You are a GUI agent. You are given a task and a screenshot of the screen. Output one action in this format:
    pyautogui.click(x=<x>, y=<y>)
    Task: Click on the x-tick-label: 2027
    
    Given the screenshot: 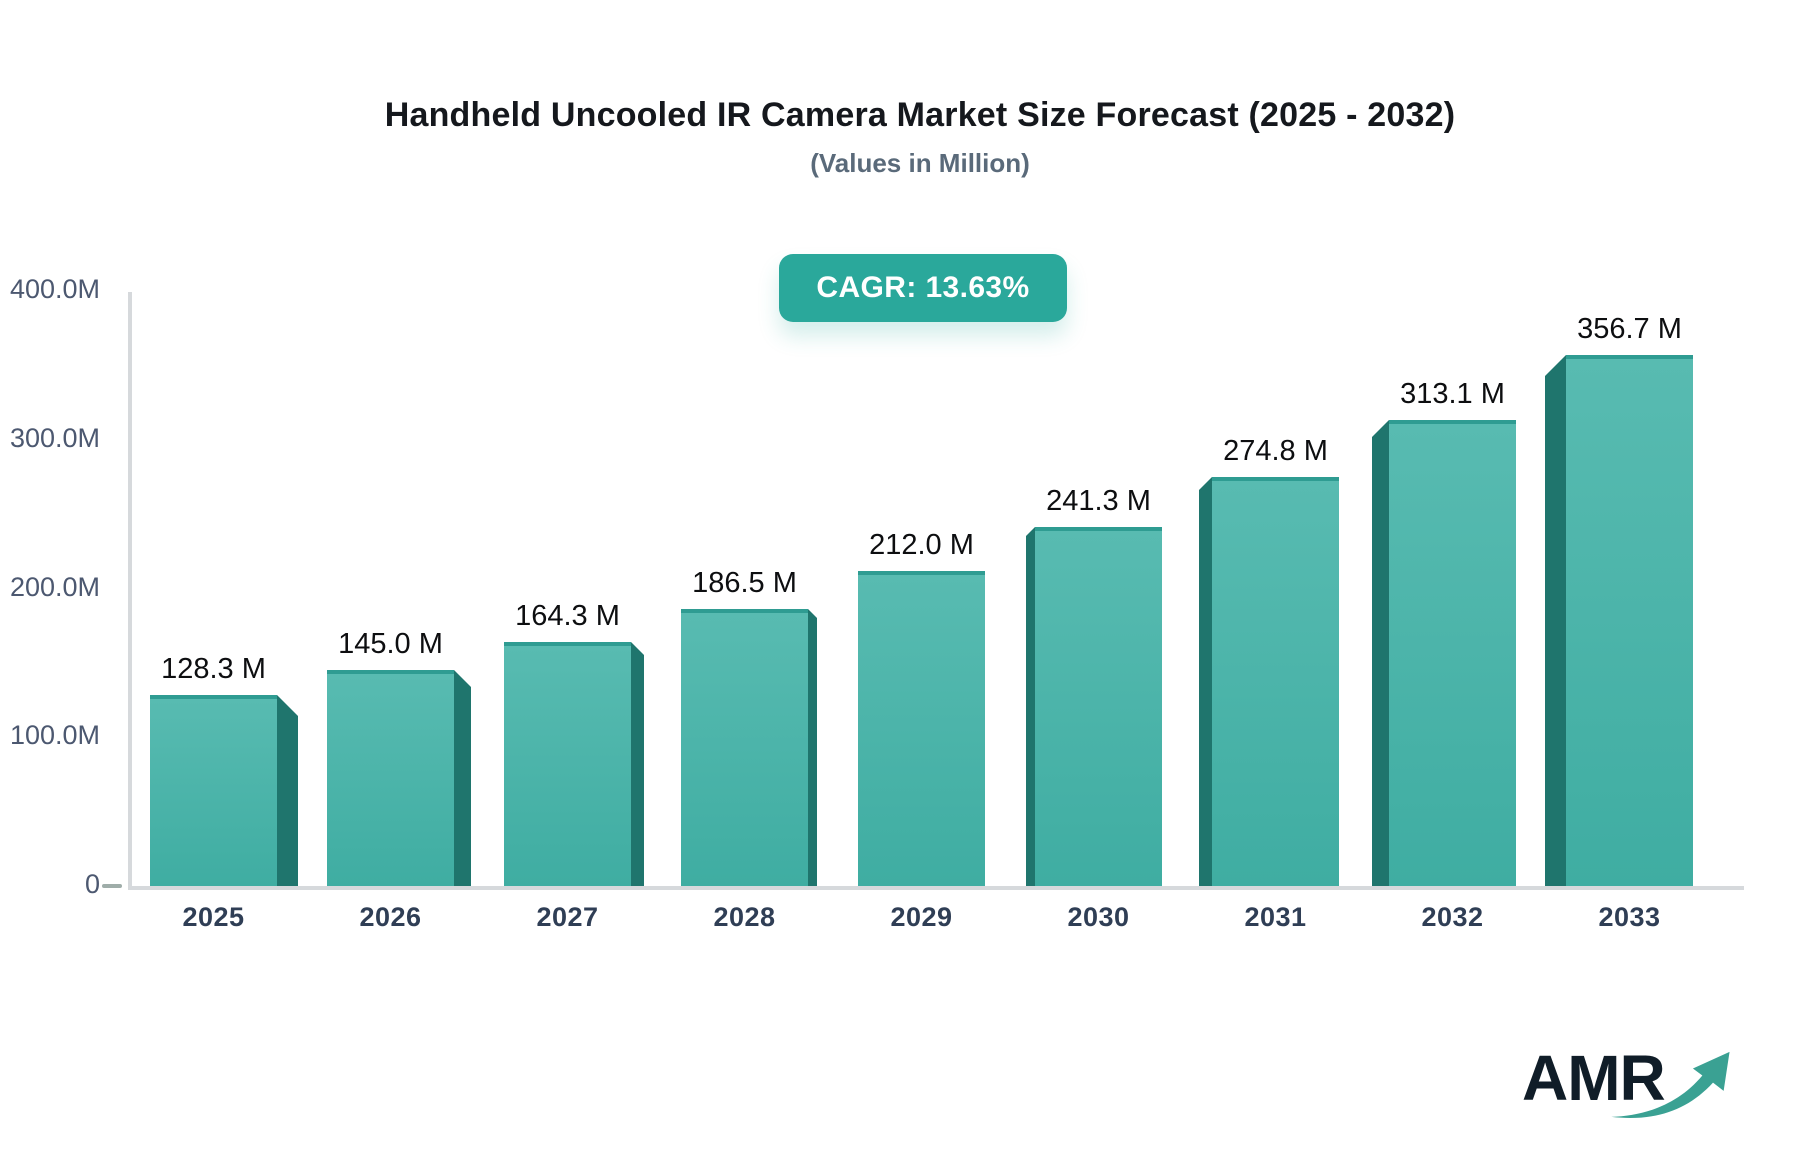 What is the action you would take?
    pyautogui.click(x=567, y=917)
    